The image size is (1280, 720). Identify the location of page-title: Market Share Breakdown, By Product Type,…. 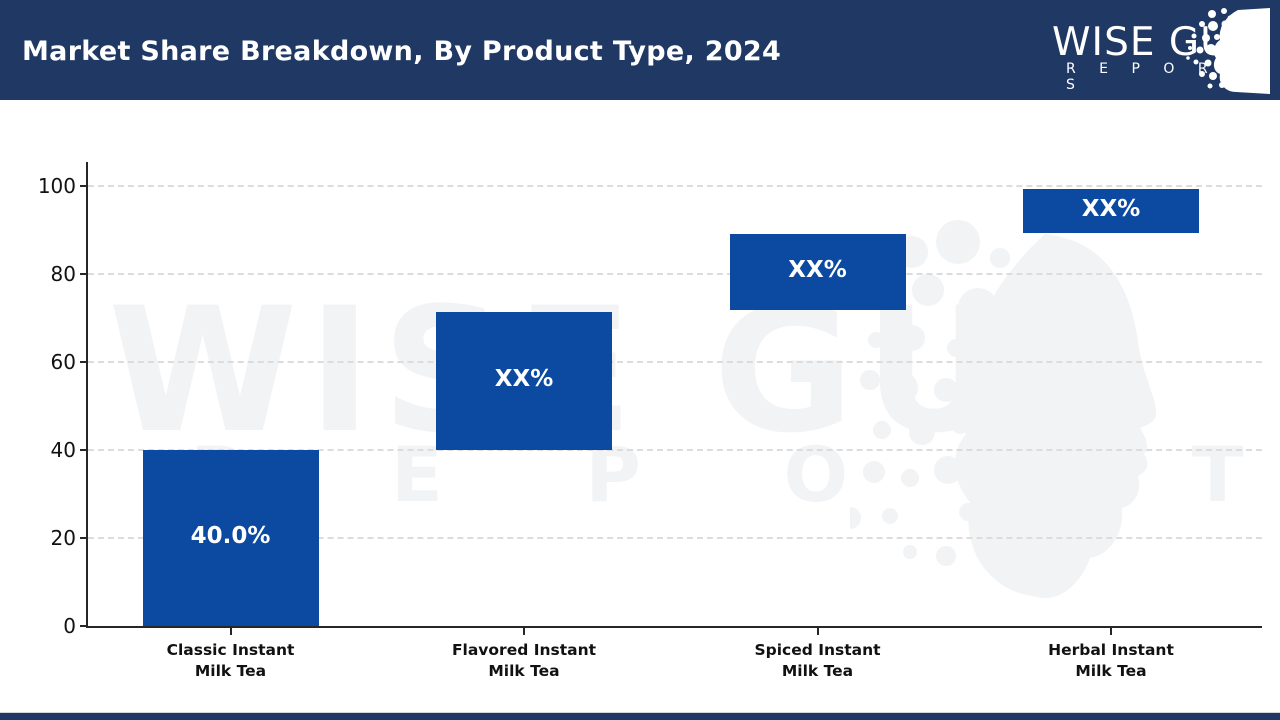
(402, 51).